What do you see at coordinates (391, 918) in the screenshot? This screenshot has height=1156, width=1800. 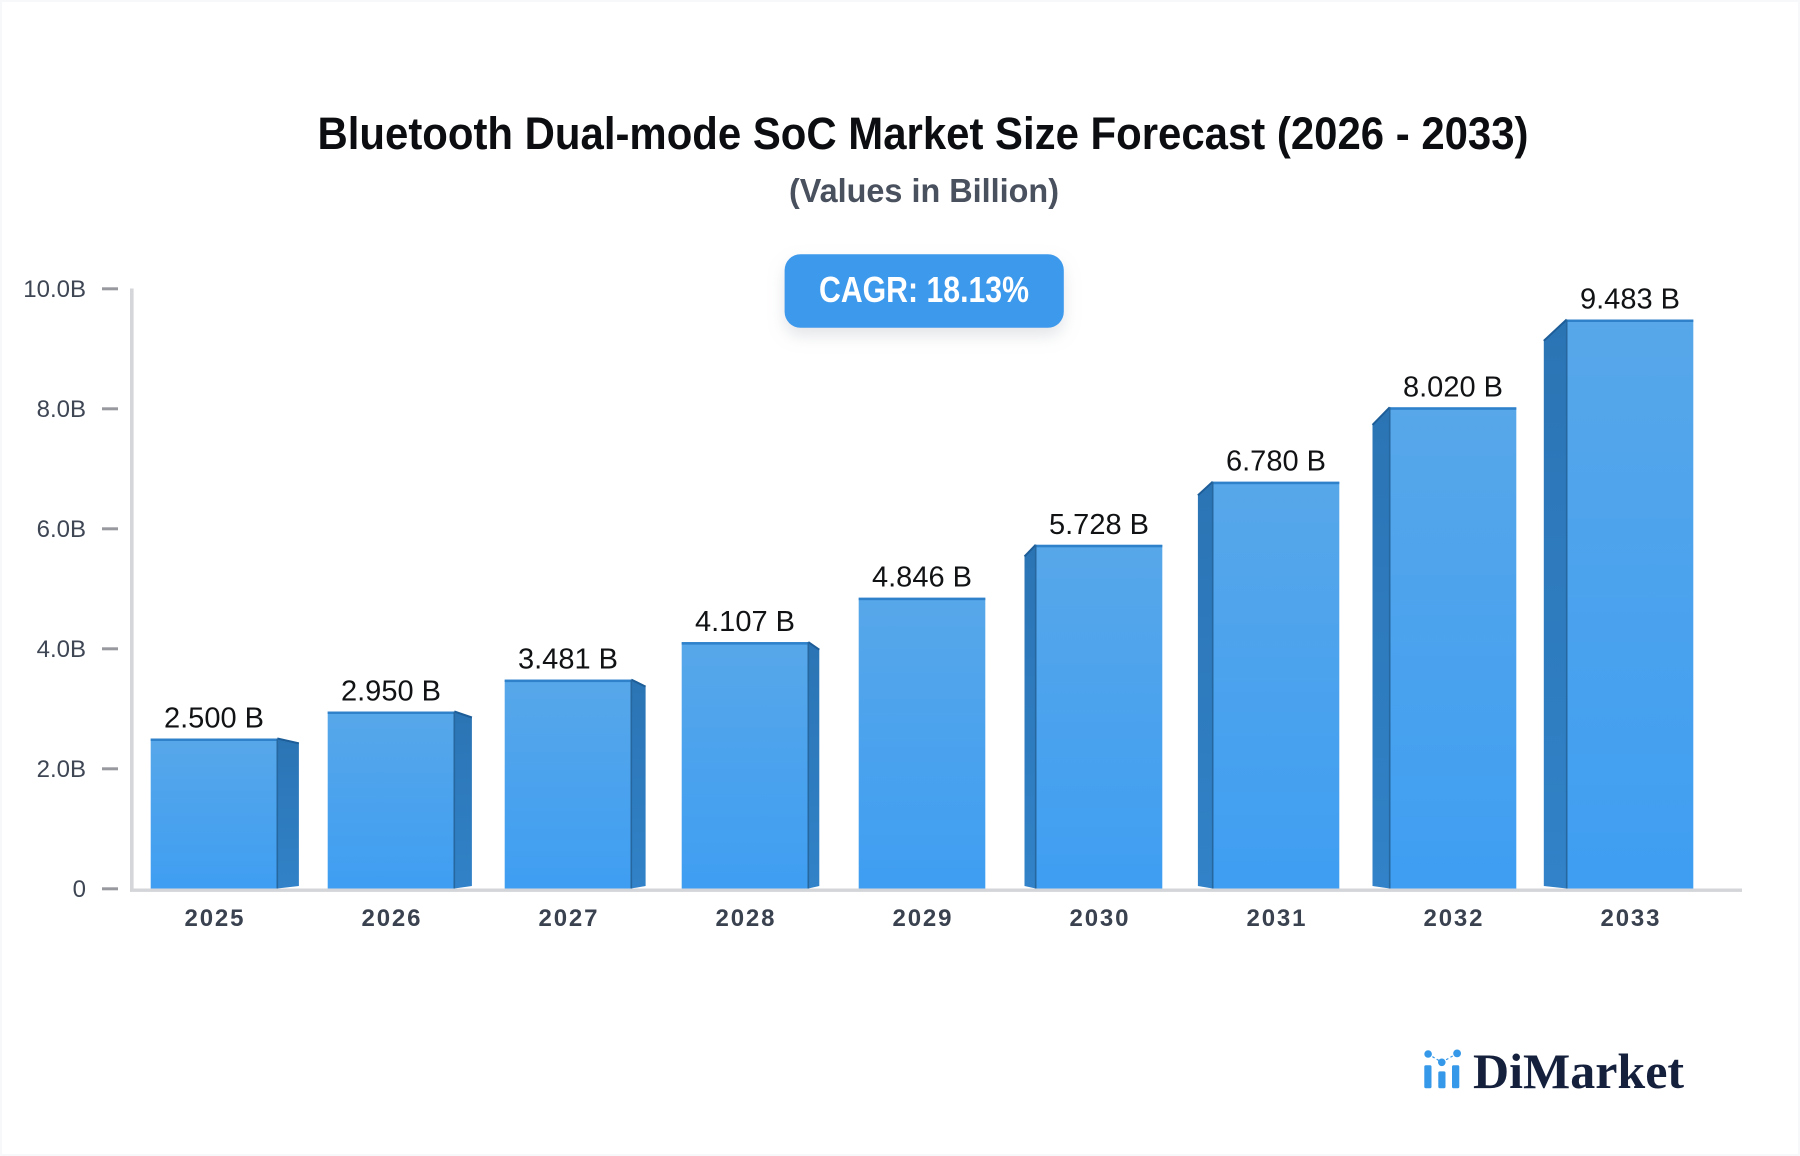 I see `svg-text: 2026` at bounding box center [391, 918].